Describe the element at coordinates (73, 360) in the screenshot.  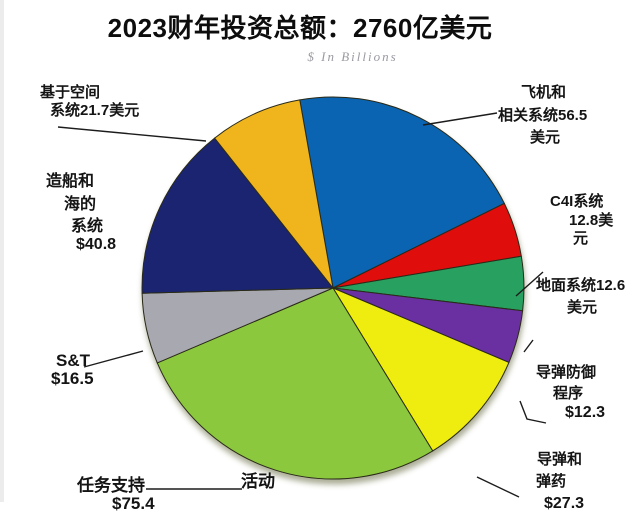
I see `label-science-technology-line1: S&T` at that location.